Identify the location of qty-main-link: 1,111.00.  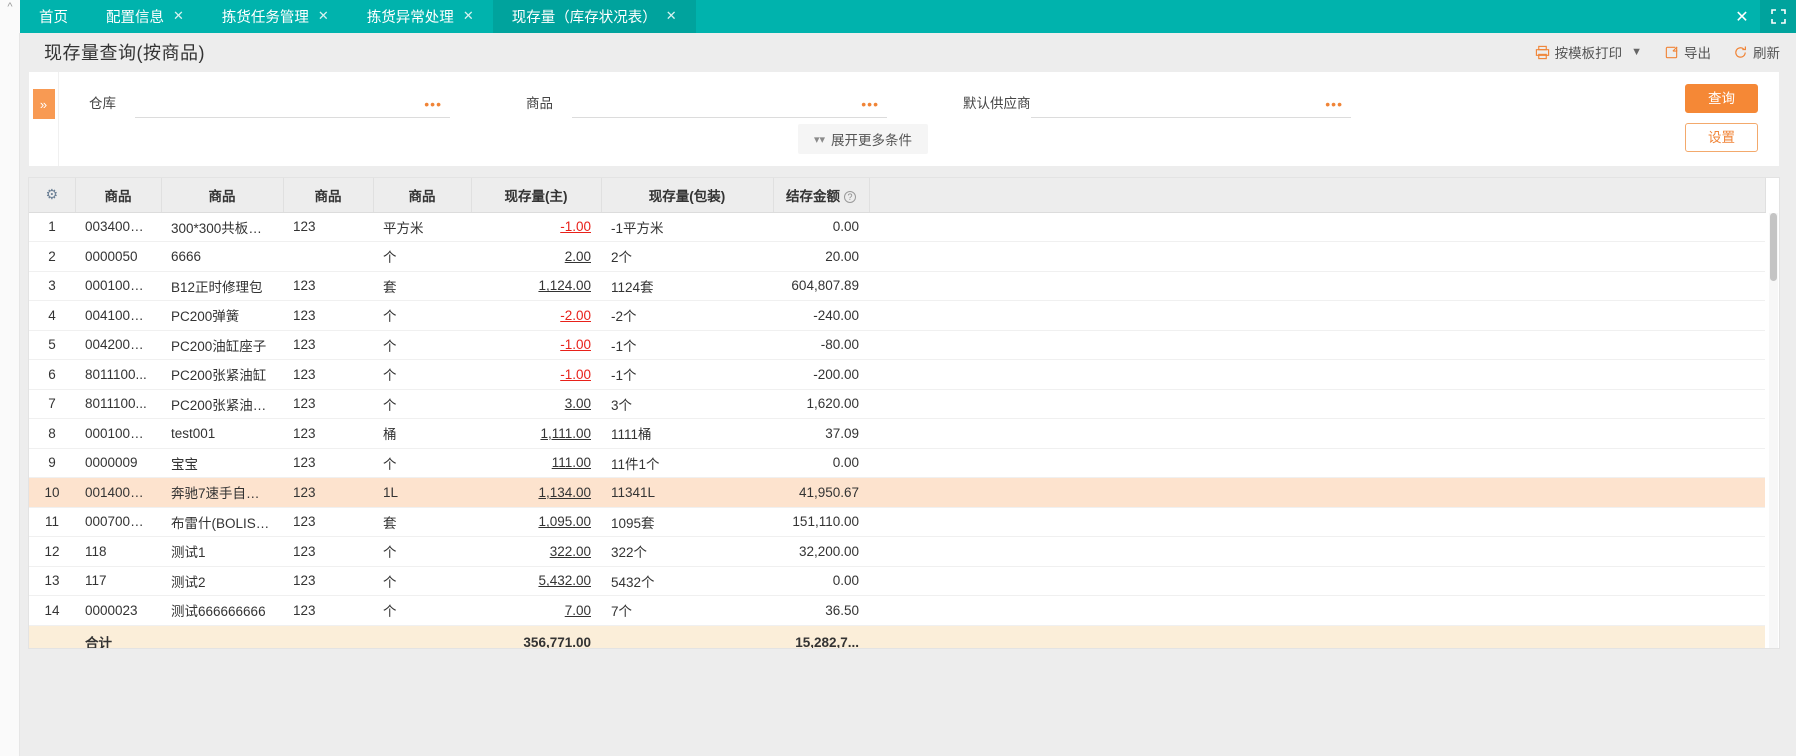
(565, 433).